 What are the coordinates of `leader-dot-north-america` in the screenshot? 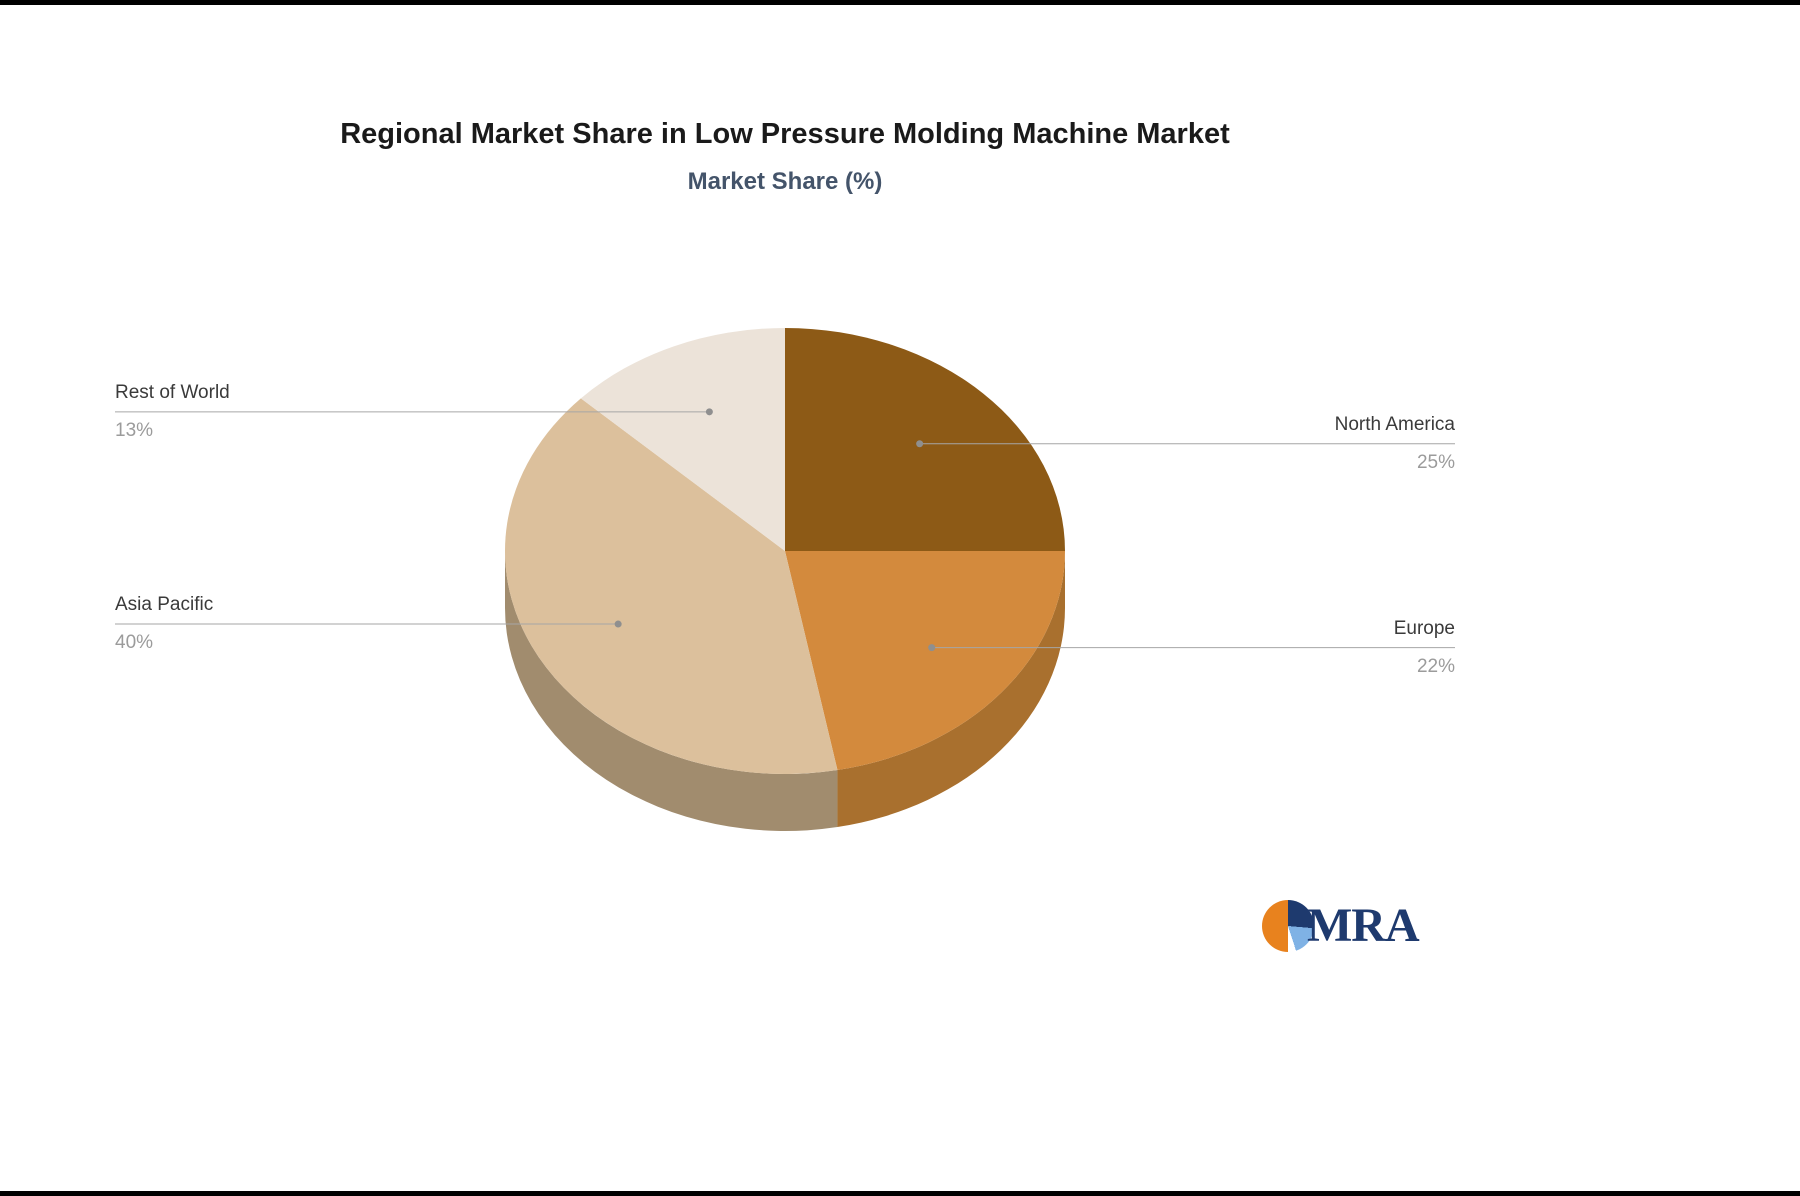 It's located at (920, 444).